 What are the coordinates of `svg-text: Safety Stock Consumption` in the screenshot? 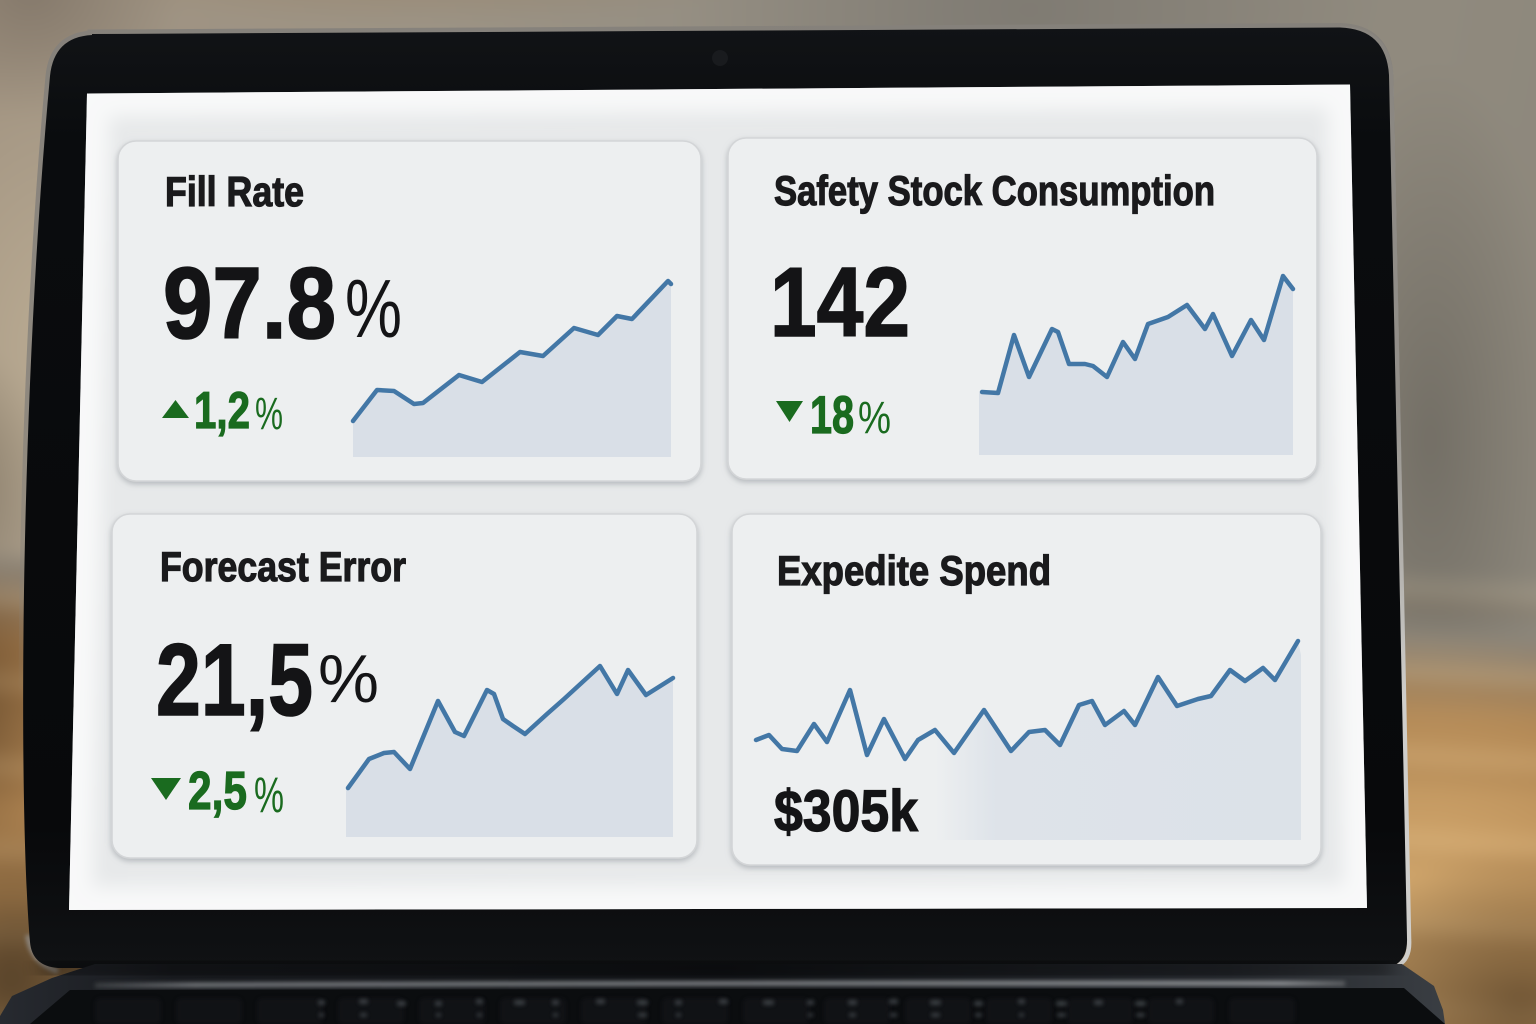 It's located at (994, 190).